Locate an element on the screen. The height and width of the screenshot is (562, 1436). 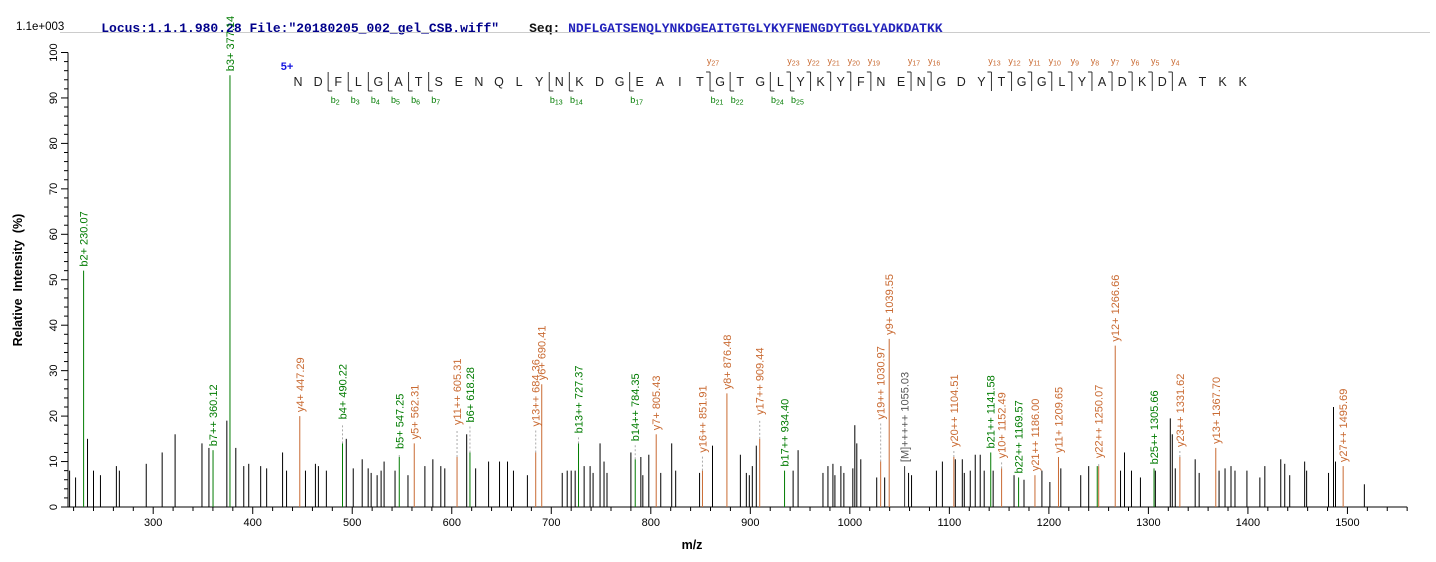
peak-label: b22++ 1169.57 is located at coordinates (1020, 436).